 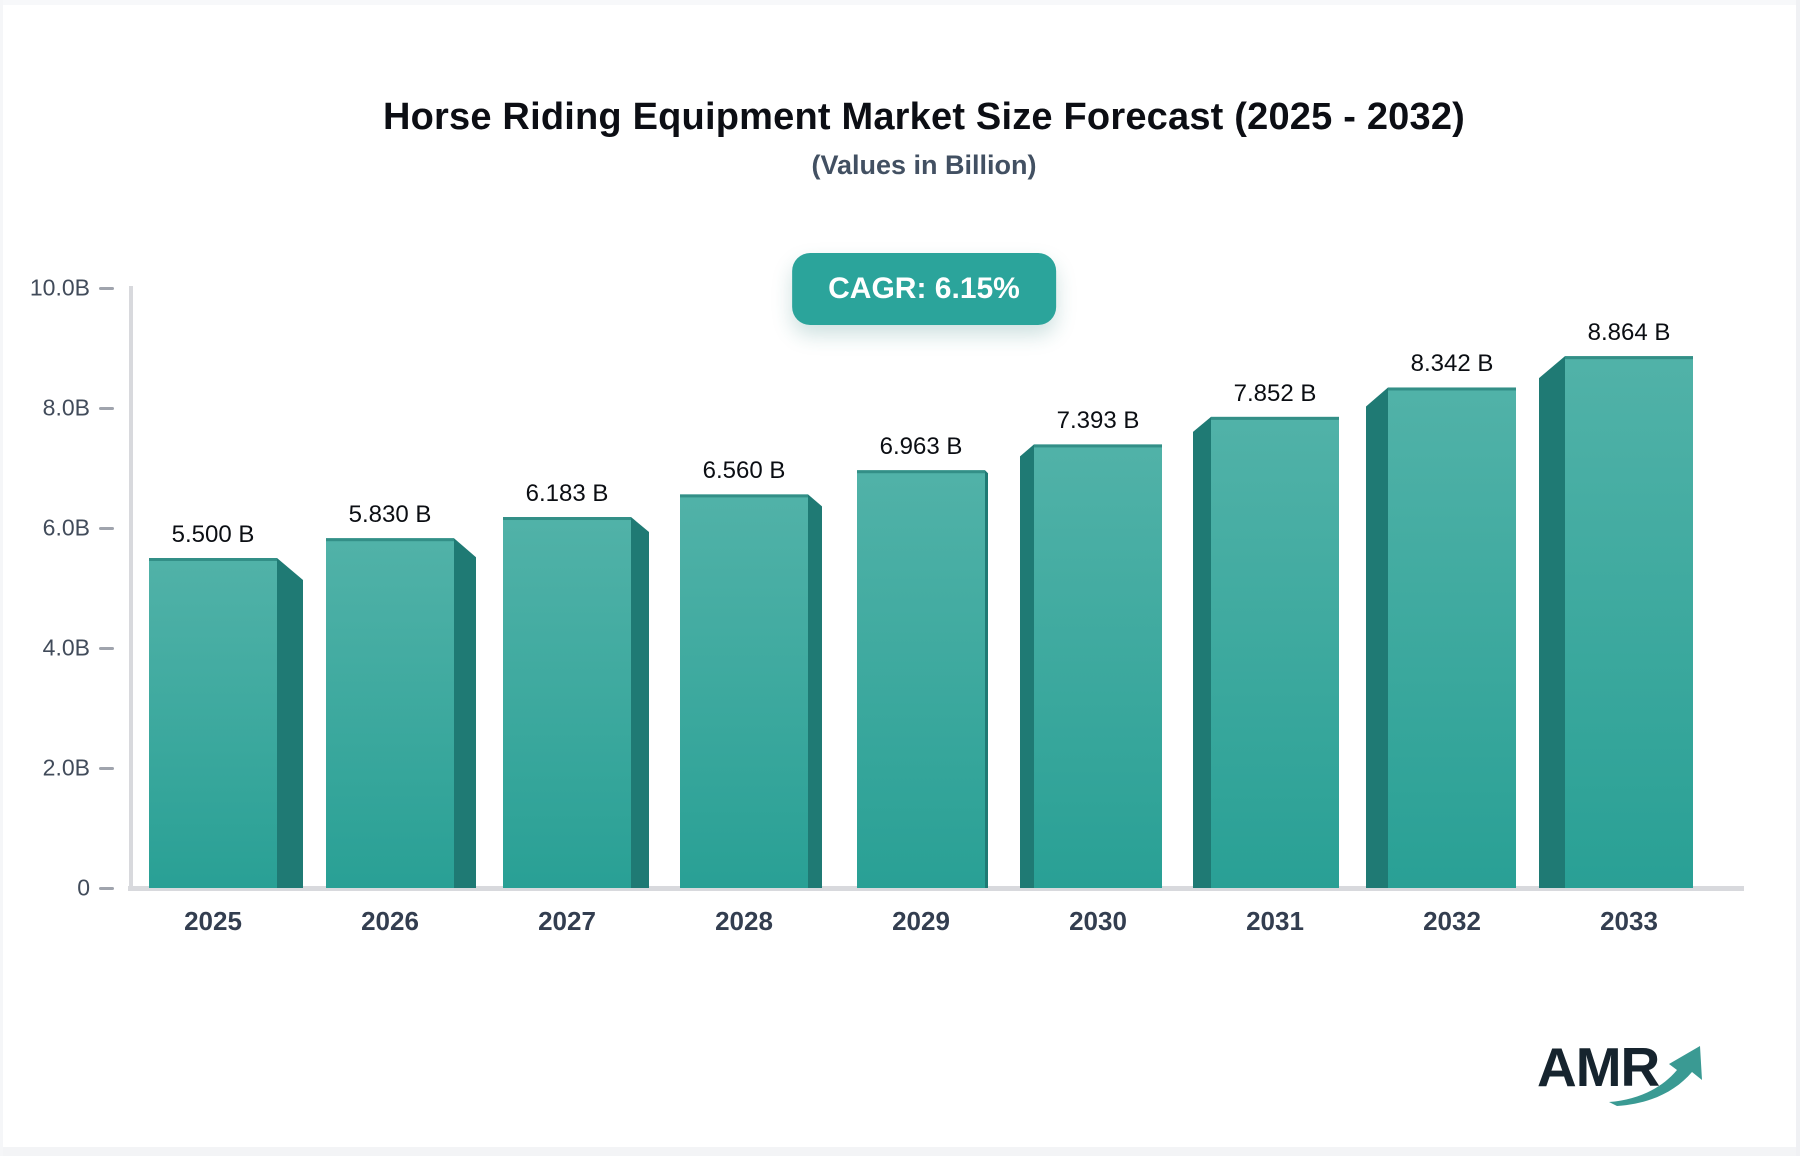 I want to click on y-tick-label: 8.0B, so click(x=66, y=407).